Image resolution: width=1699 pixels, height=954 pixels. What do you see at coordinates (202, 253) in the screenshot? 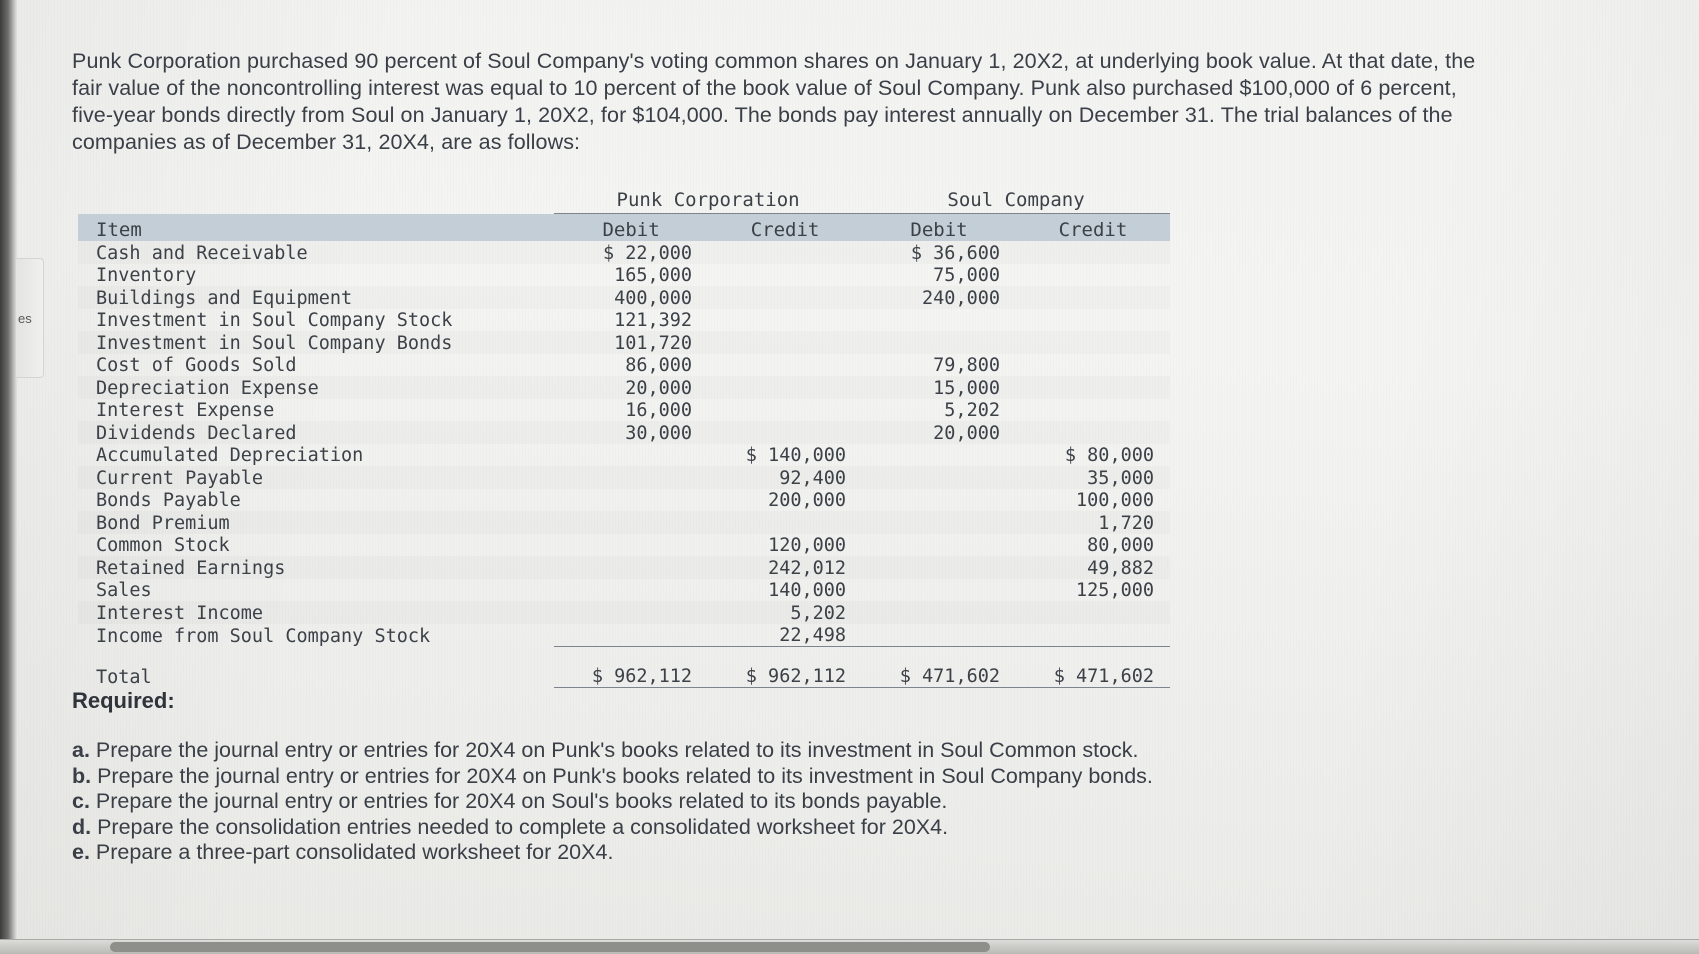
I see `row-item-label: Cash and Receivable` at bounding box center [202, 253].